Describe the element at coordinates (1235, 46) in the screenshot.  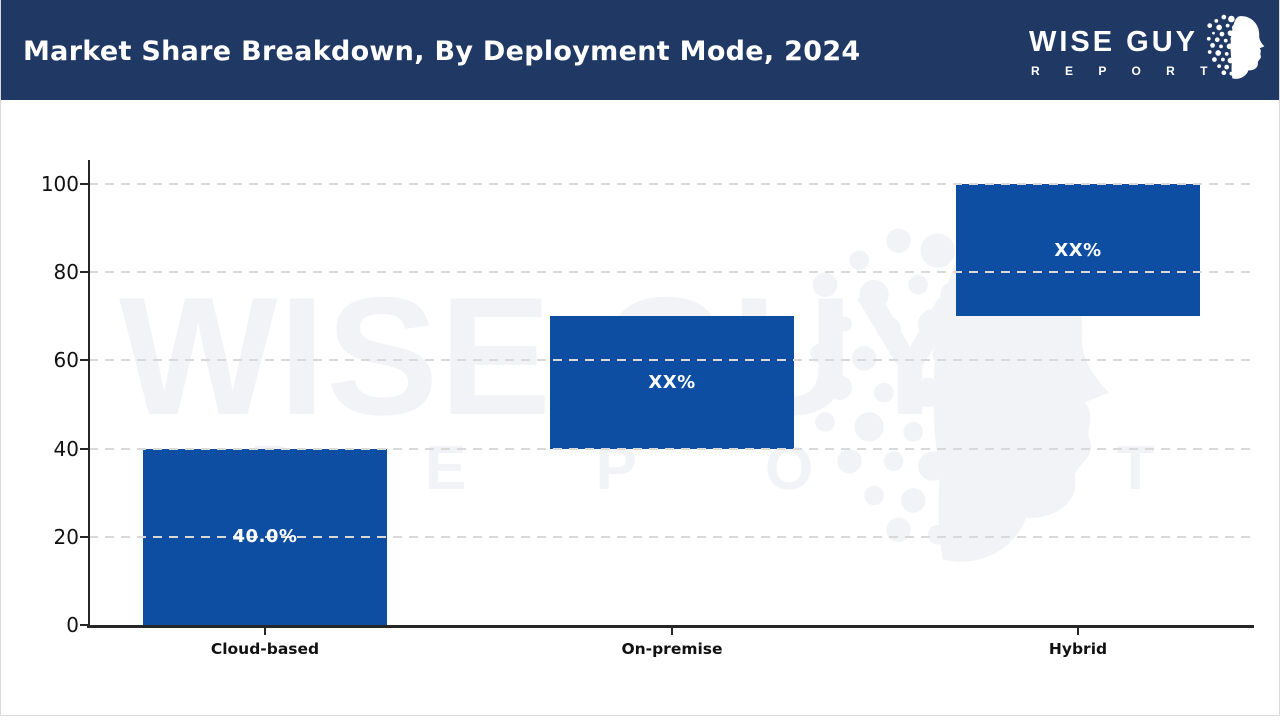
I see `wiseguy-face-icon` at that location.